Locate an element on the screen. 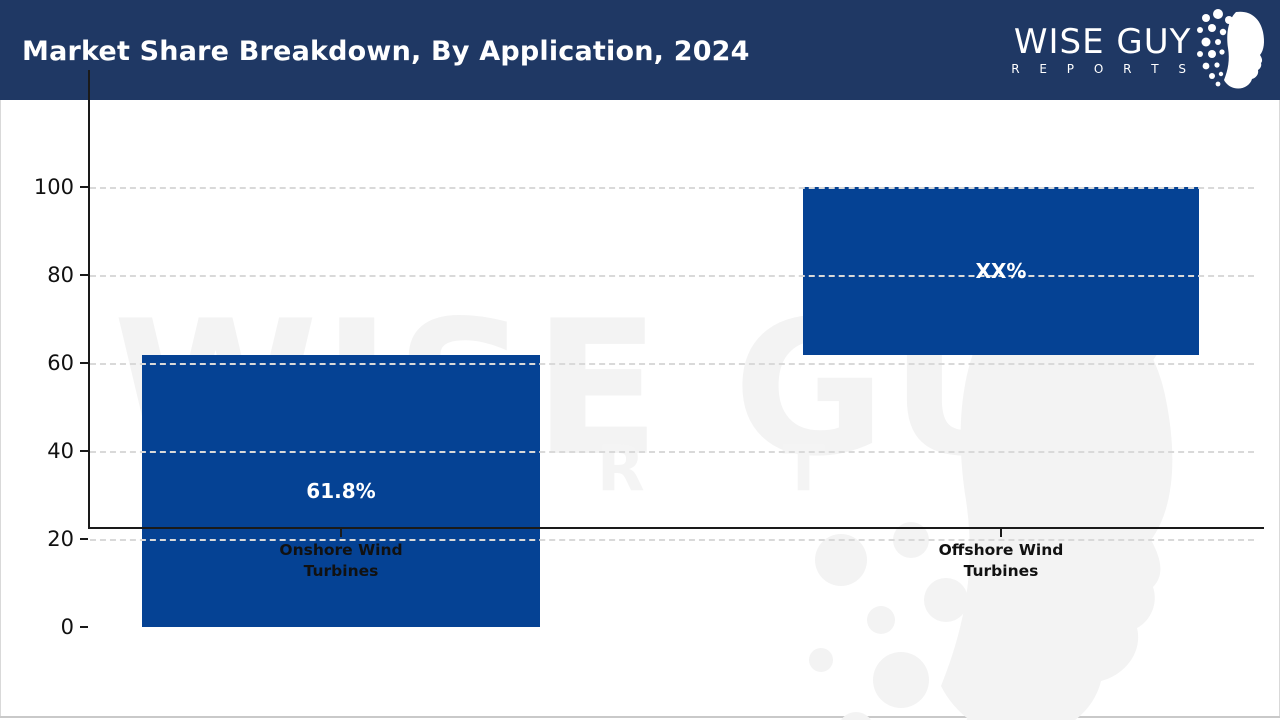  card-bottom-border is located at coordinates (640, 717).